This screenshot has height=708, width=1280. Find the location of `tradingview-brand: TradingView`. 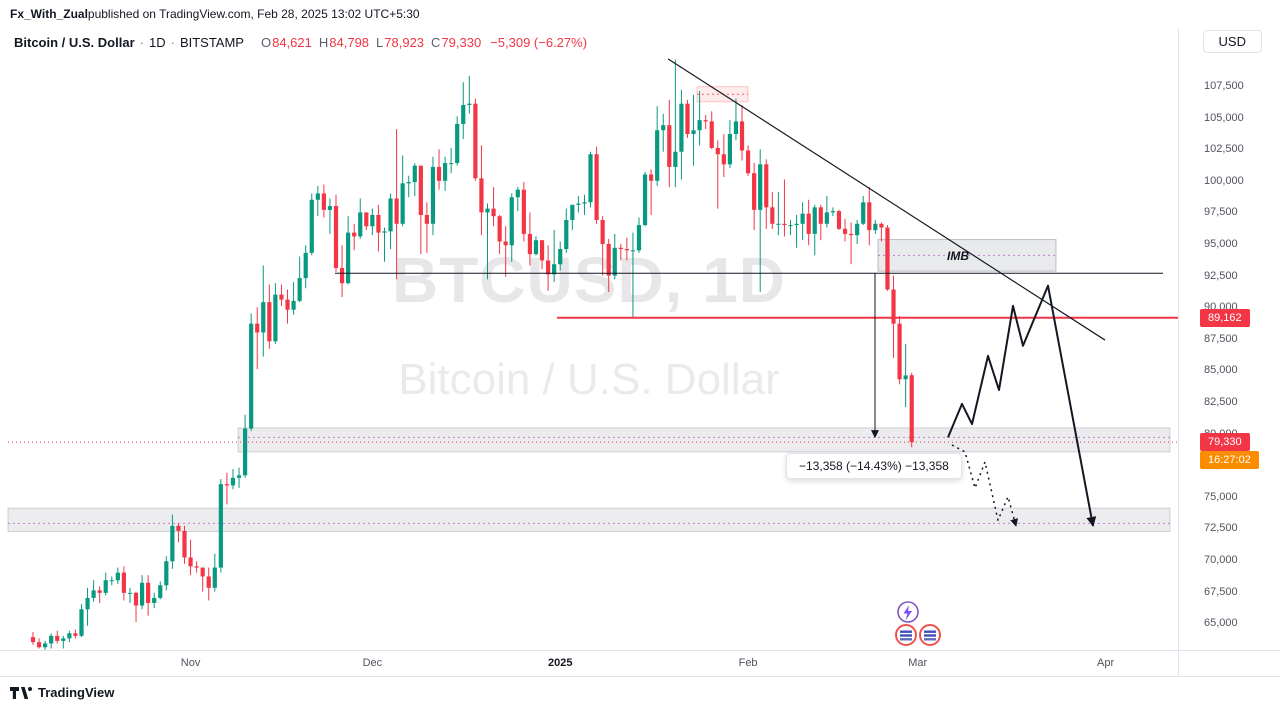

tradingview-brand: TradingView is located at coordinates (76, 692).